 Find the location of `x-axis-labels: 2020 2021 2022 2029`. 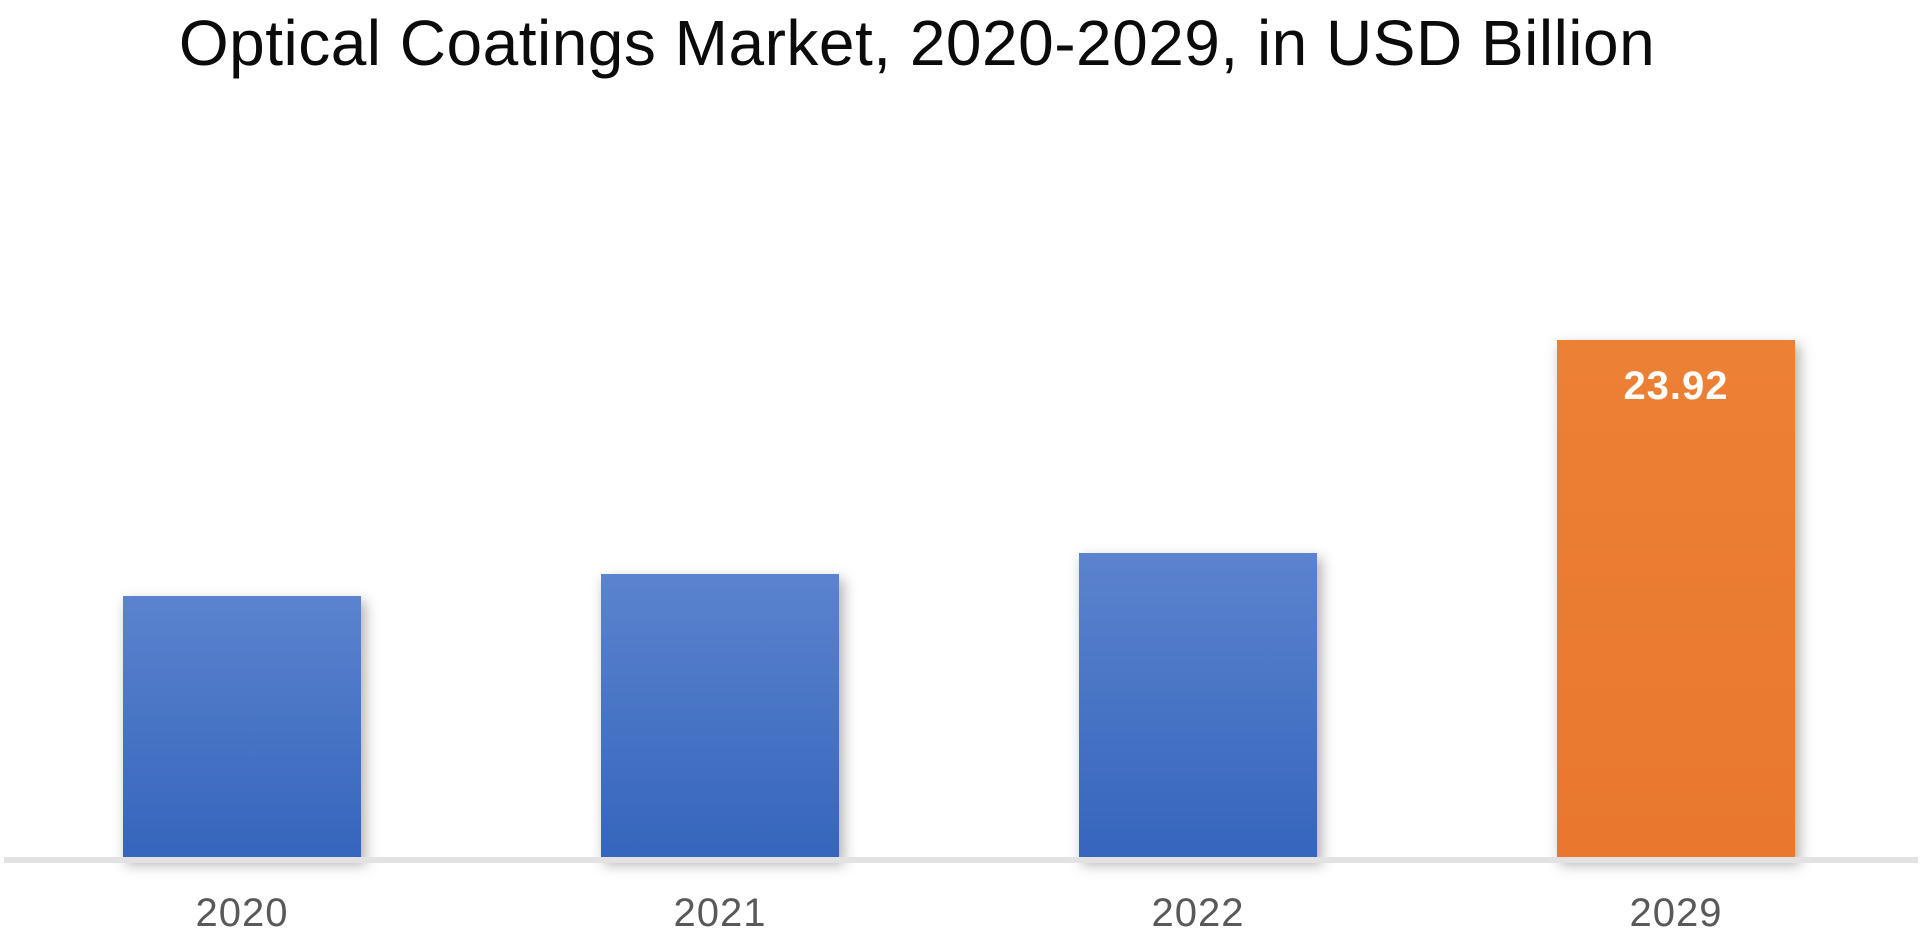

x-axis-labels: 2020 2021 2022 2029 is located at coordinates (959, 913).